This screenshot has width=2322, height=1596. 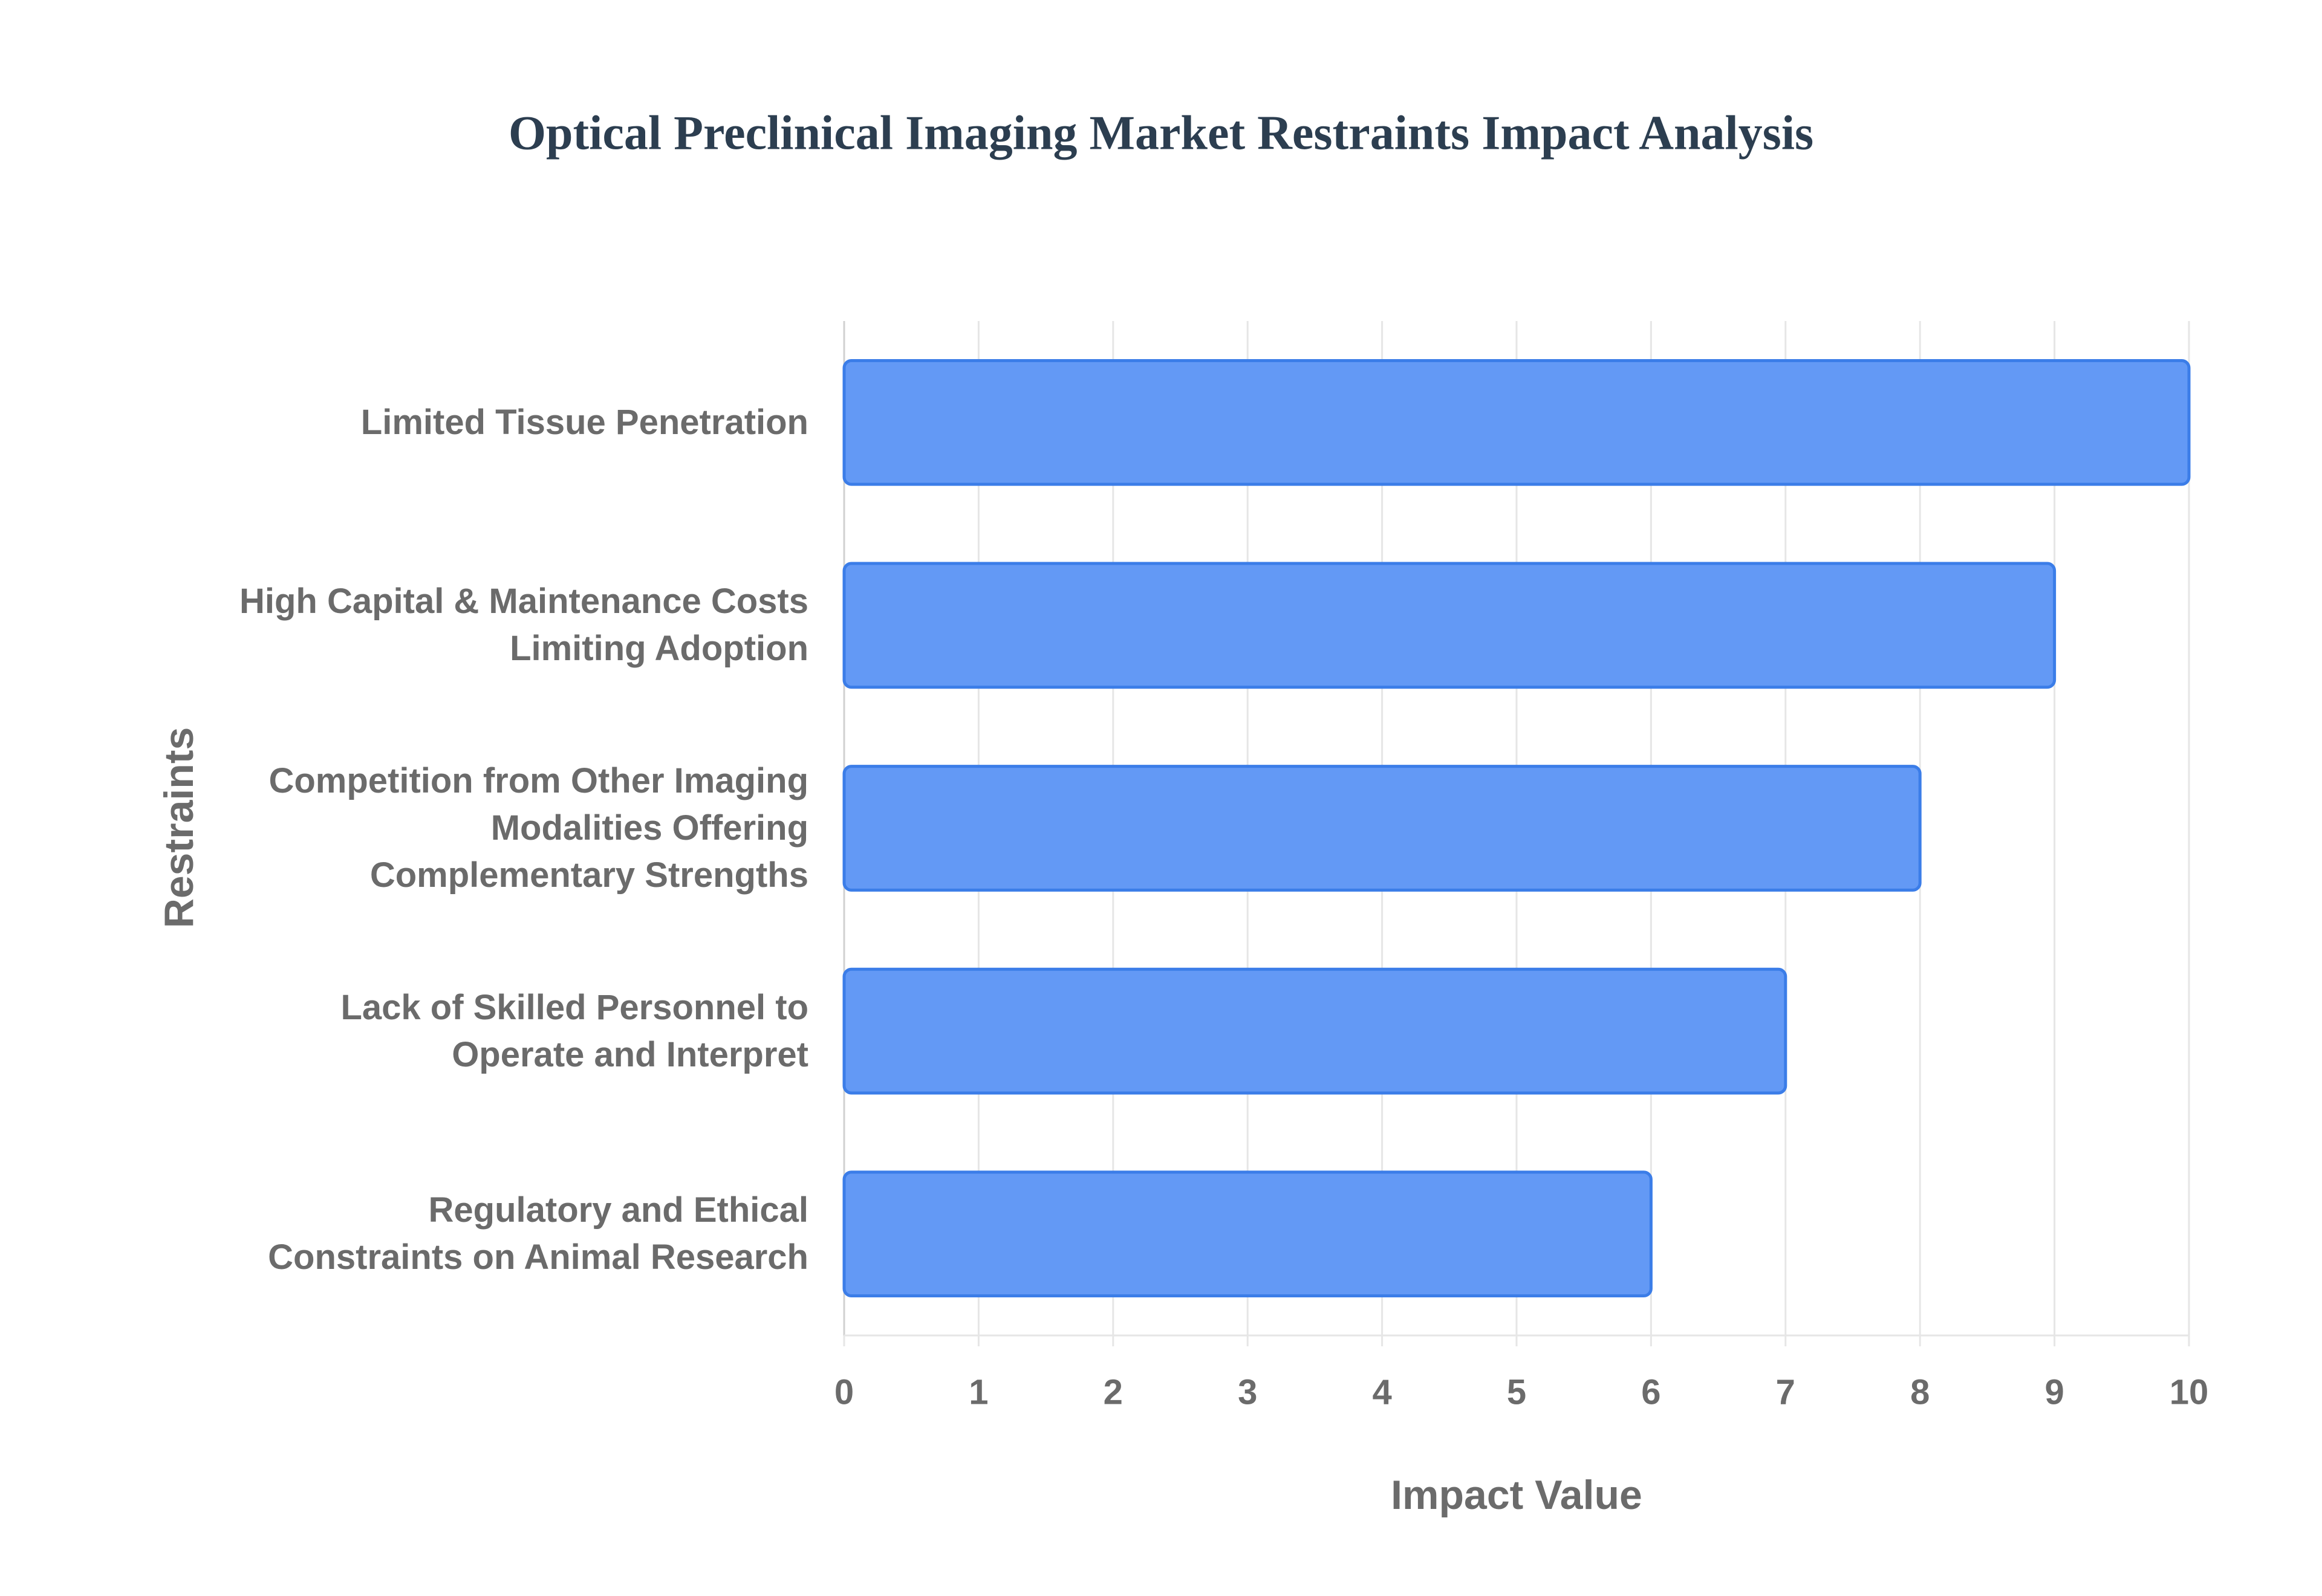 I want to click on x-tick-label: 9, so click(x=2054, y=1392).